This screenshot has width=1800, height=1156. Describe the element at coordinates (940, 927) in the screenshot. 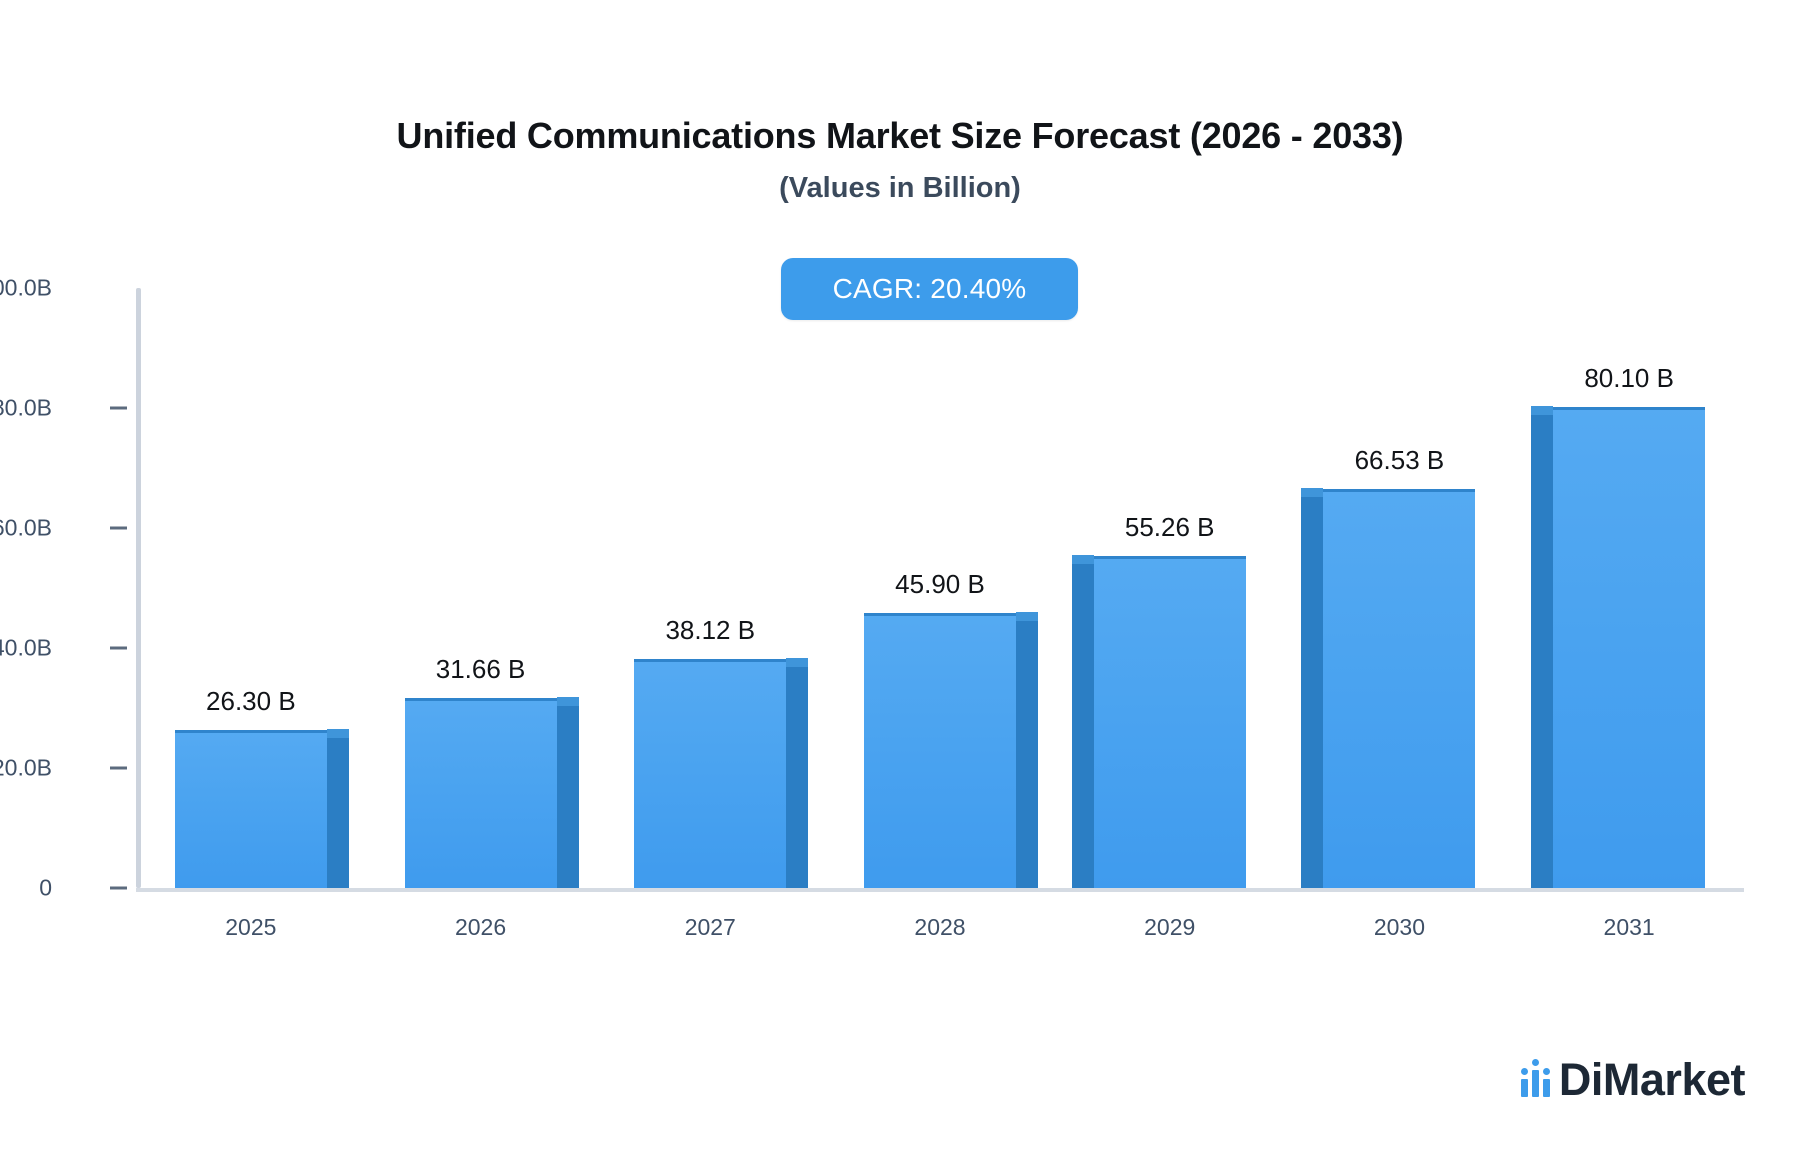

I see `x-axis-label: 2028` at that location.